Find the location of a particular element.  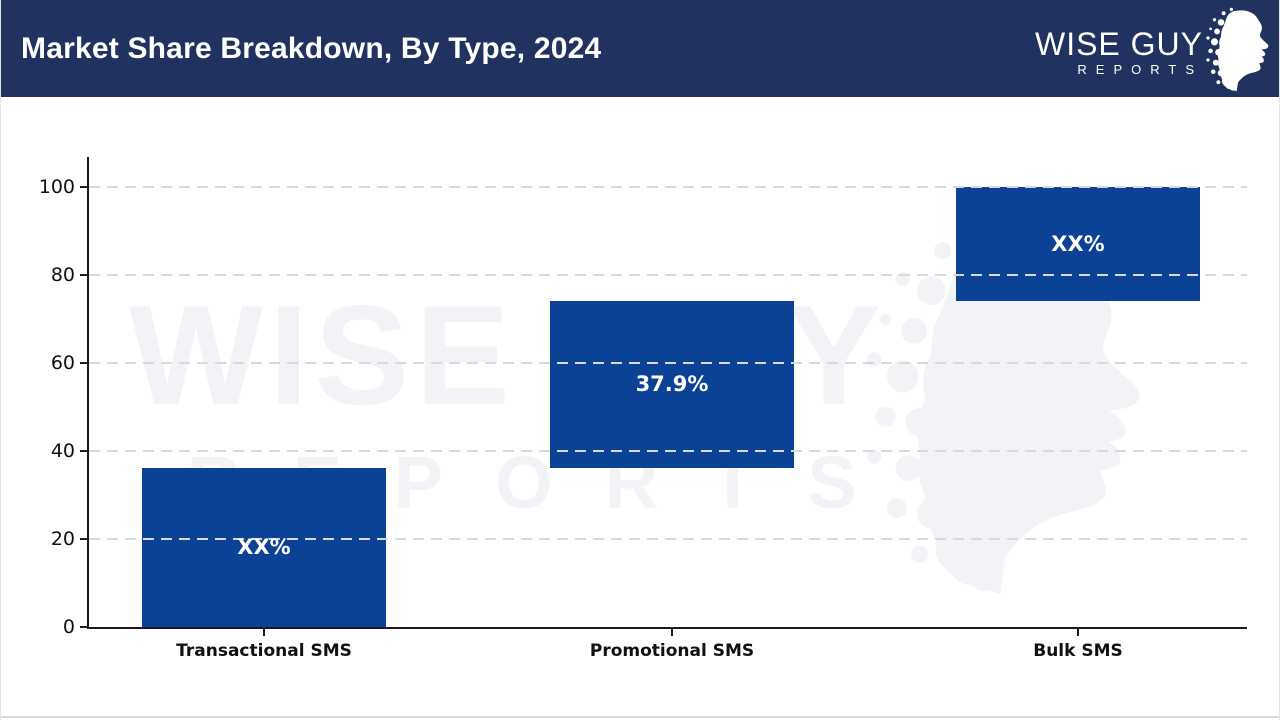

y-tick-label: 20 is located at coordinates (62, 539).